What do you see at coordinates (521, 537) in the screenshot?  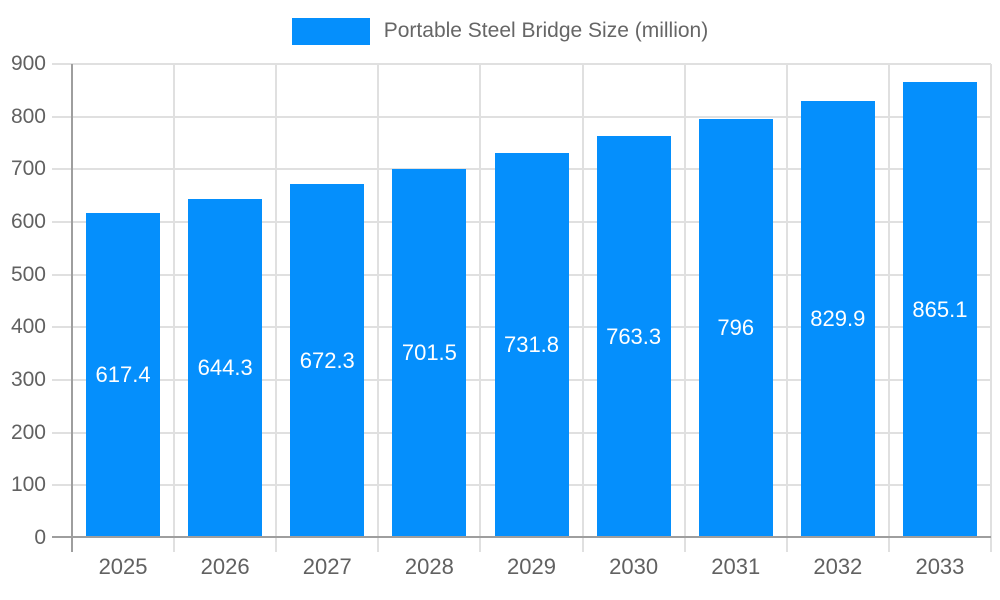 I see `x-axis-line` at bounding box center [521, 537].